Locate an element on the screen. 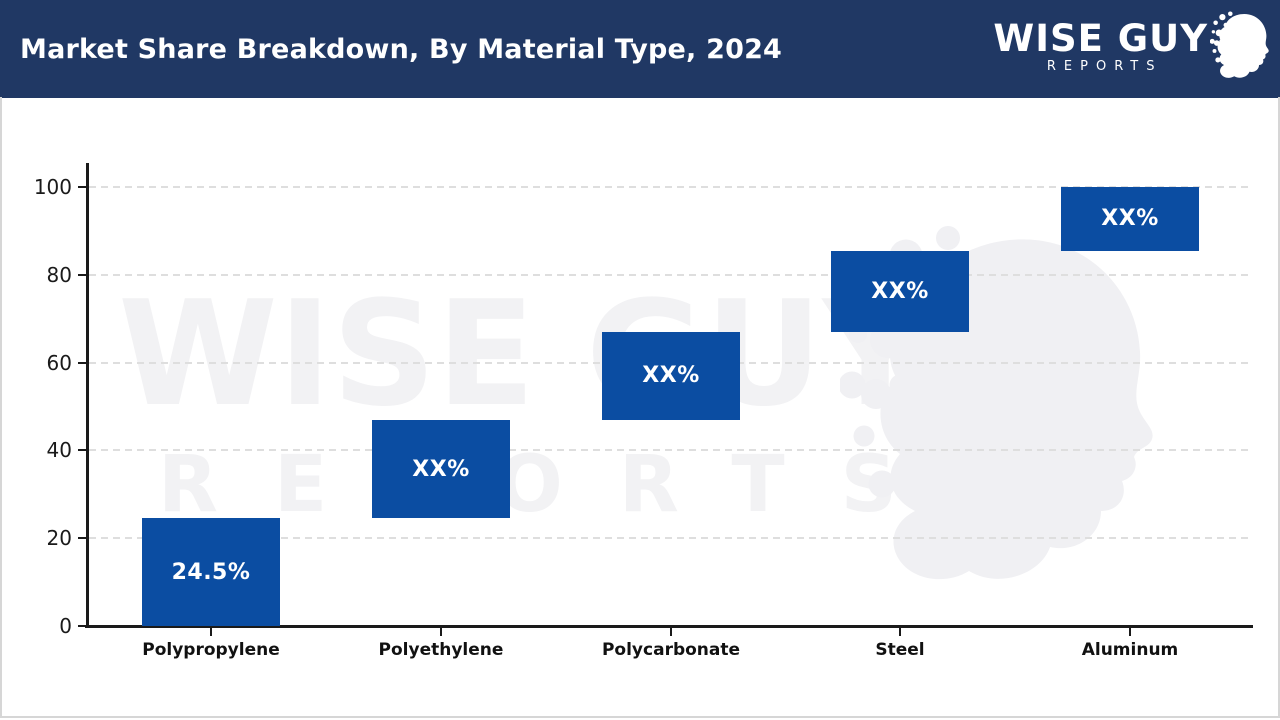 The image size is (1280, 720). x-tick-aluminum is located at coordinates (1130, 632).